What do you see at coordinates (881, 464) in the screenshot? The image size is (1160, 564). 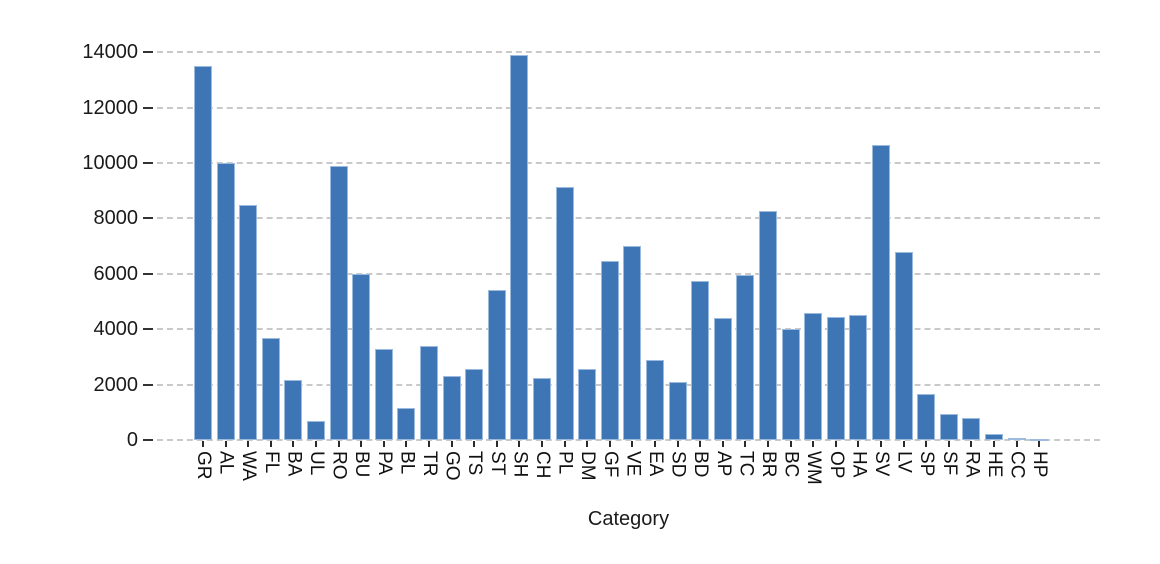 I see `x-tick-label: SV` at bounding box center [881, 464].